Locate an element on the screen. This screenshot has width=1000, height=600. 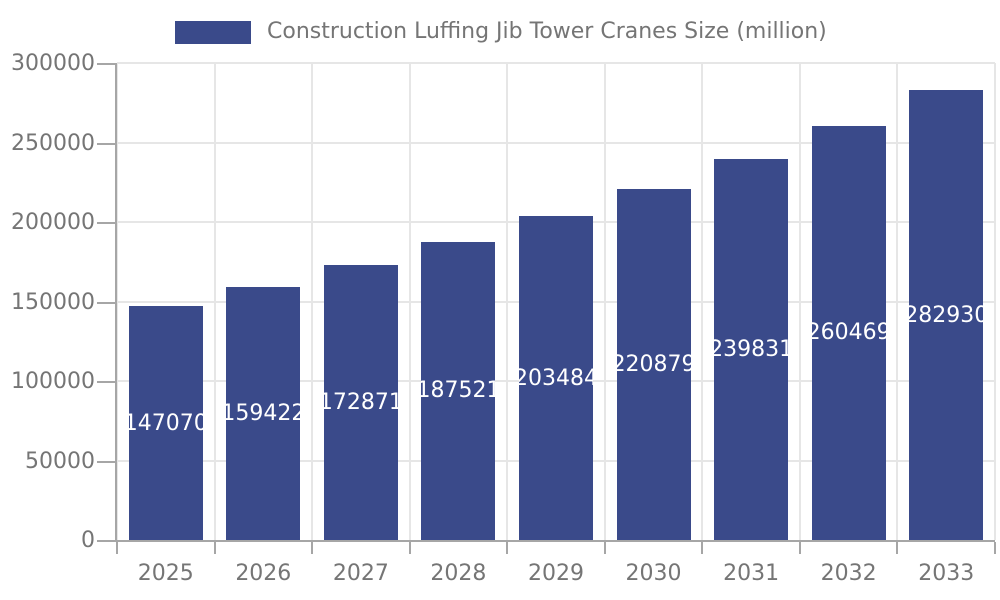
y-axis-spine is located at coordinates (116, 301).